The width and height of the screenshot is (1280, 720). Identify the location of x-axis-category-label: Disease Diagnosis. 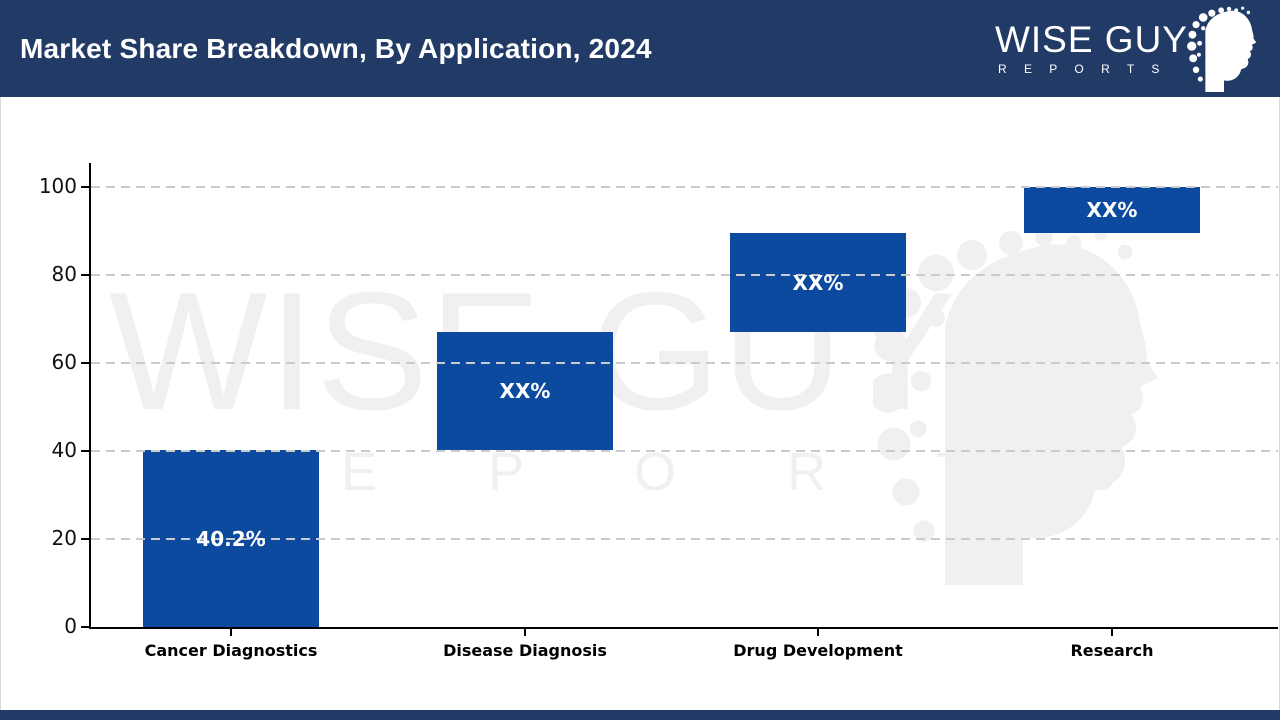
(525, 650).